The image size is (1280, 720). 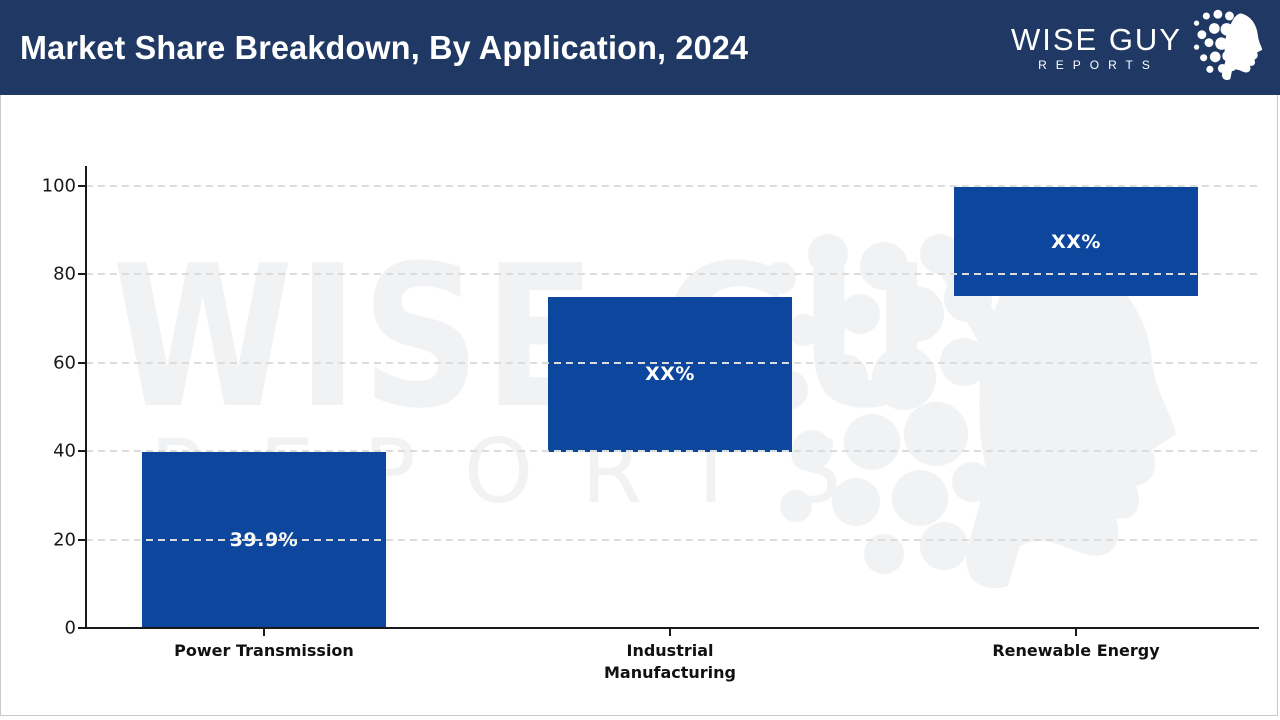 I want to click on bar-renewable-energy: XX%, so click(x=1076, y=241).